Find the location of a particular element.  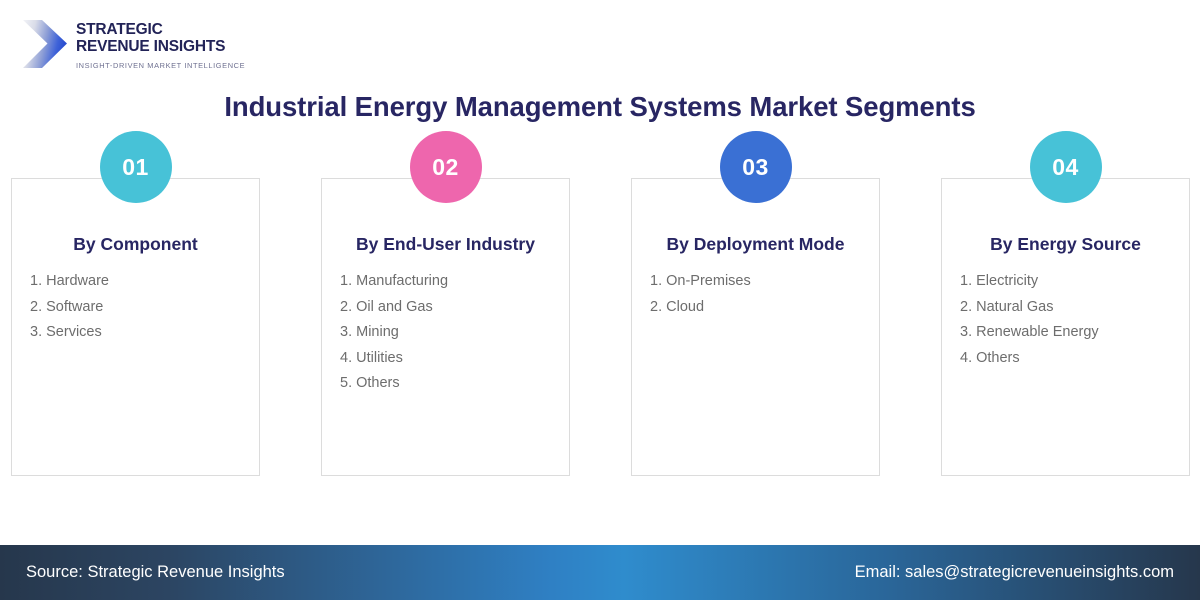

list-item-label: Electricity is located at coordinates (1007, 281).